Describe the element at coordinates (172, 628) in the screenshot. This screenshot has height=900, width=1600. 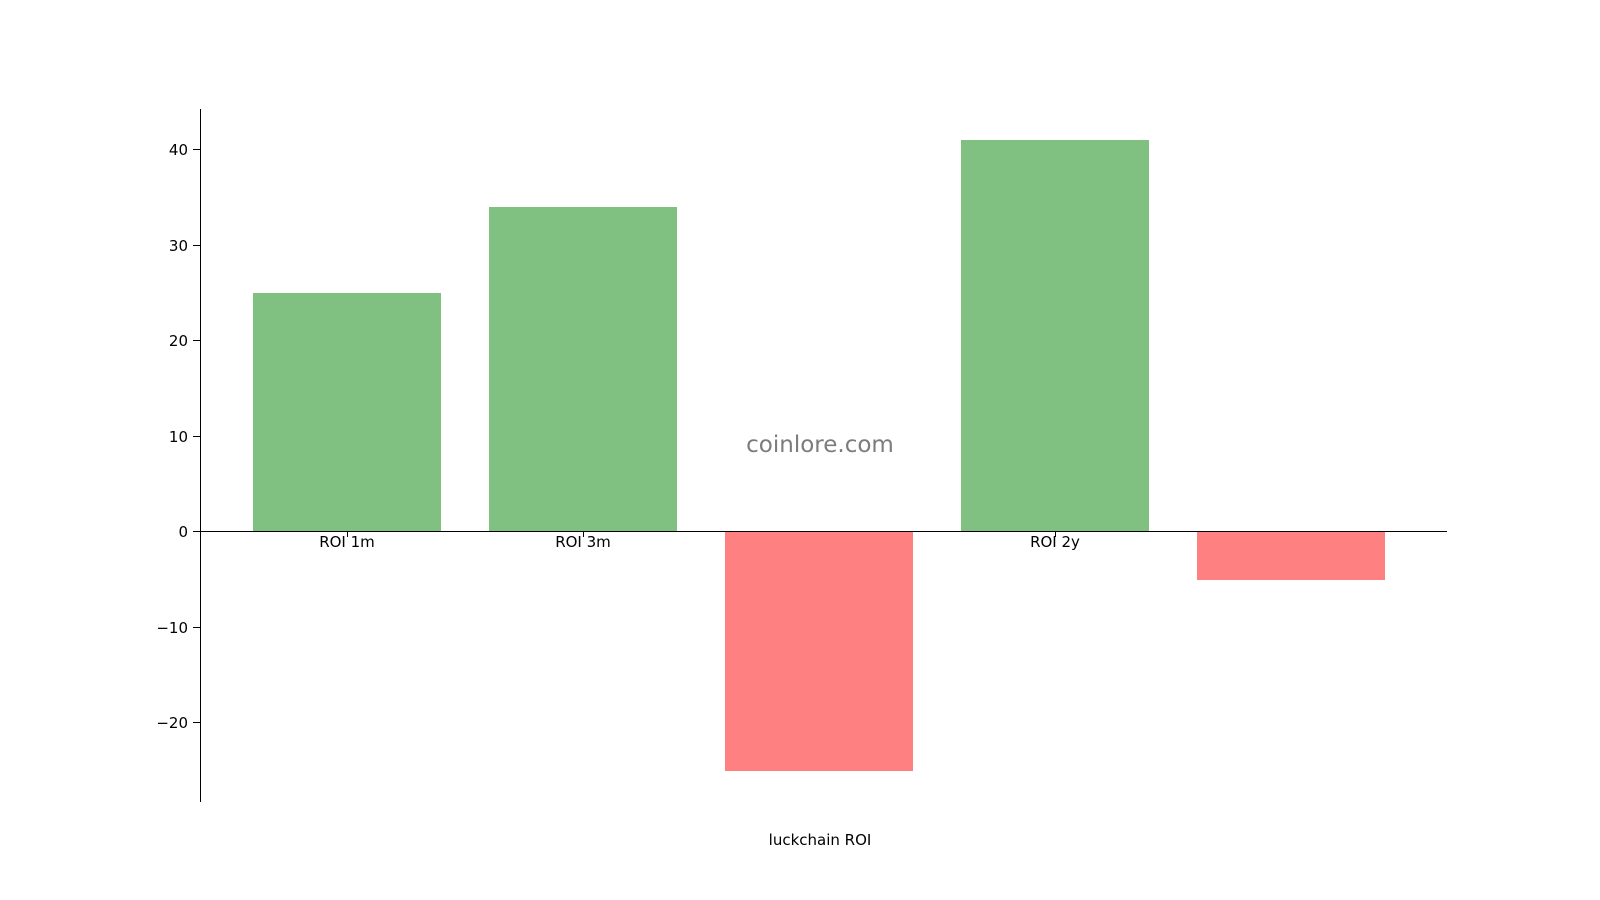
I see `y-tick-label: −10` at that location.